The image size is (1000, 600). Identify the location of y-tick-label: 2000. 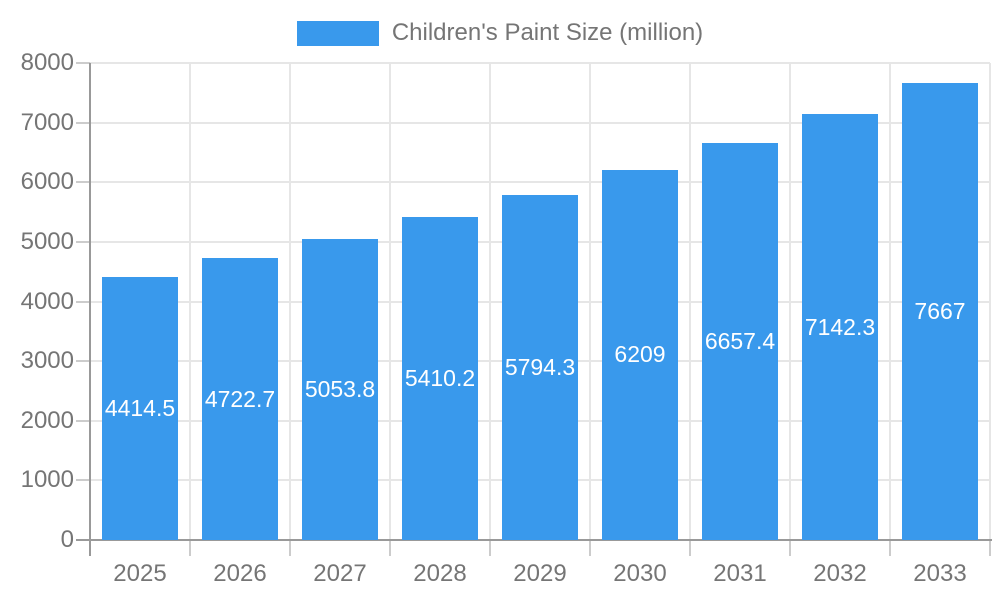
(47, 420).